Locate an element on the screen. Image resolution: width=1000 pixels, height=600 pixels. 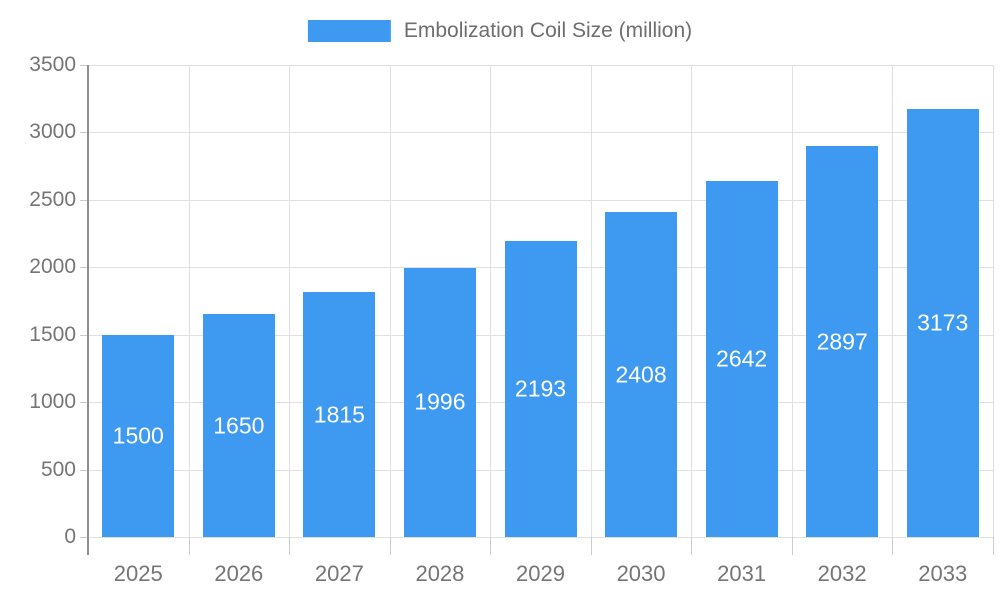
bar: 2408 is located at coordinates (641, 374).